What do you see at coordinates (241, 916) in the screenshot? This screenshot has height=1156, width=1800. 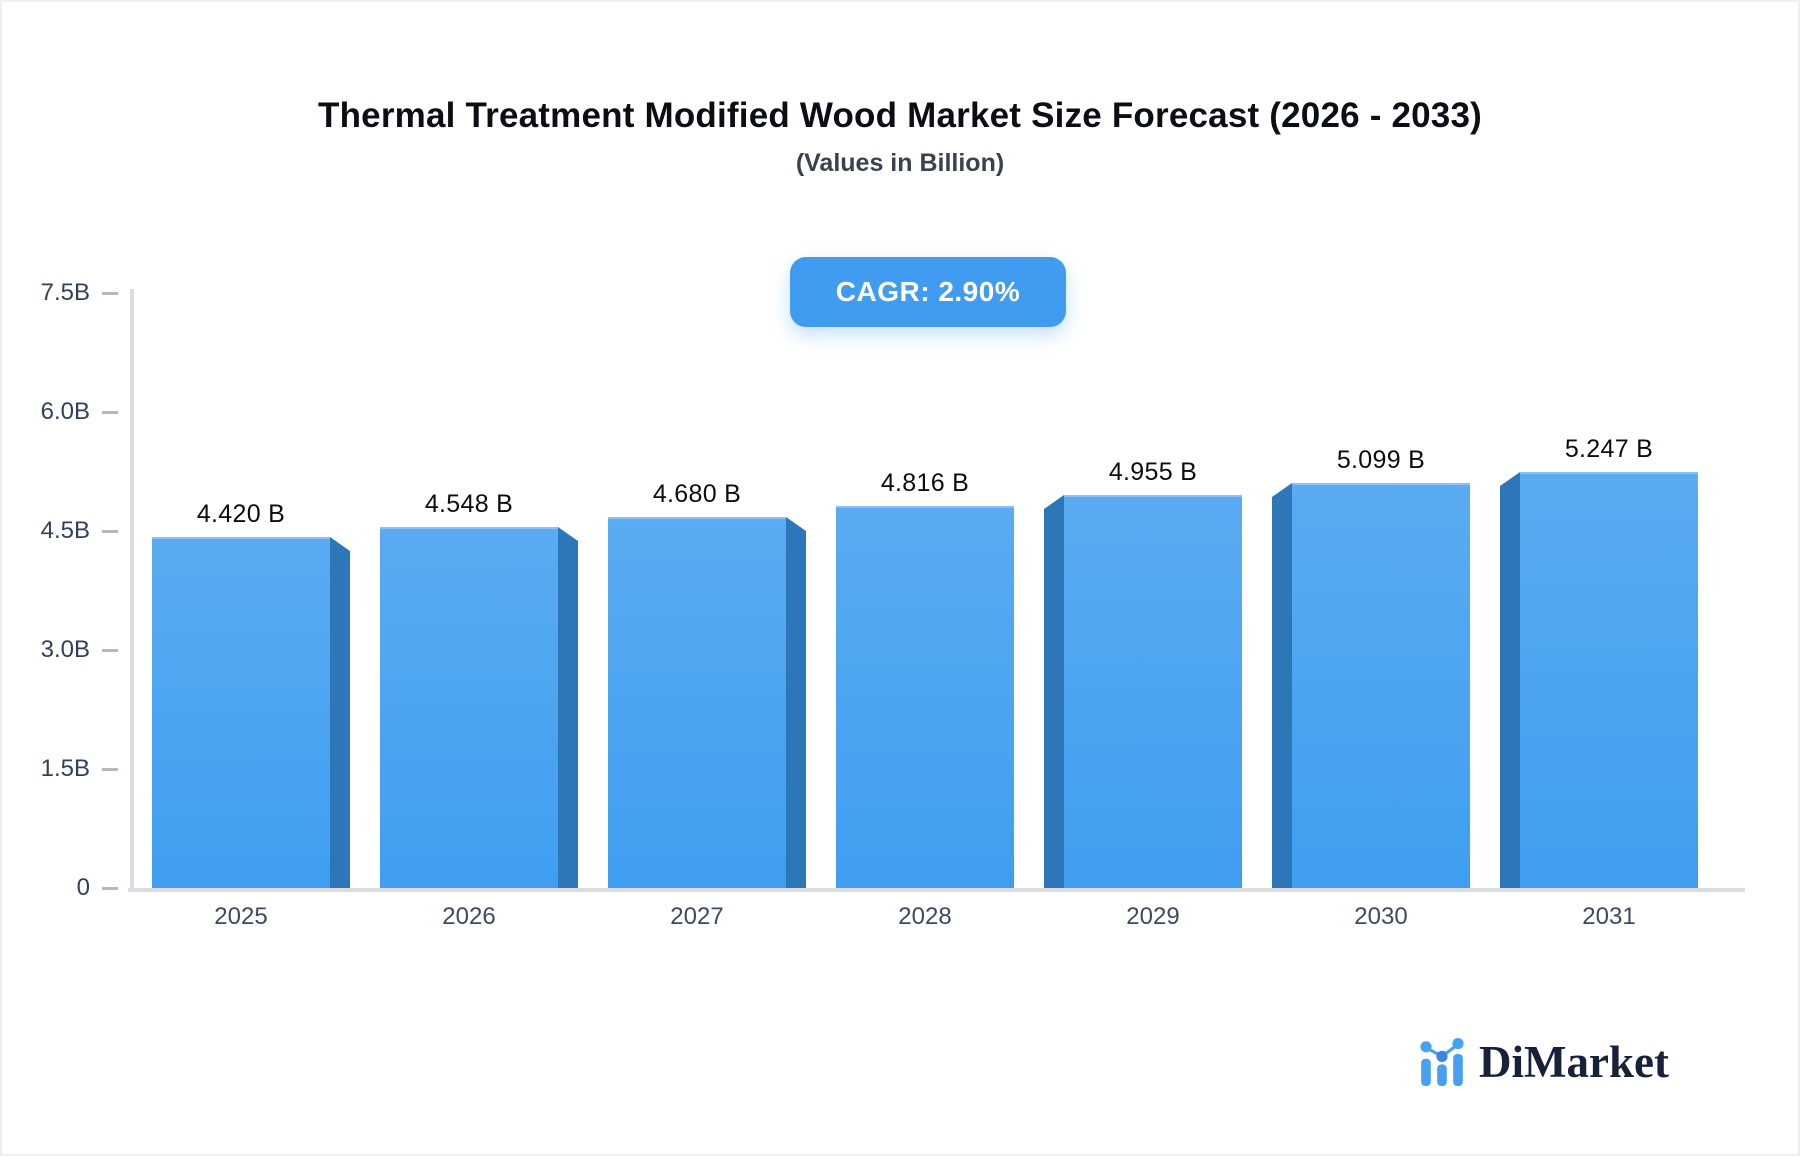 I see `x-tick-label: 2025` at bounding box center [241, 916].